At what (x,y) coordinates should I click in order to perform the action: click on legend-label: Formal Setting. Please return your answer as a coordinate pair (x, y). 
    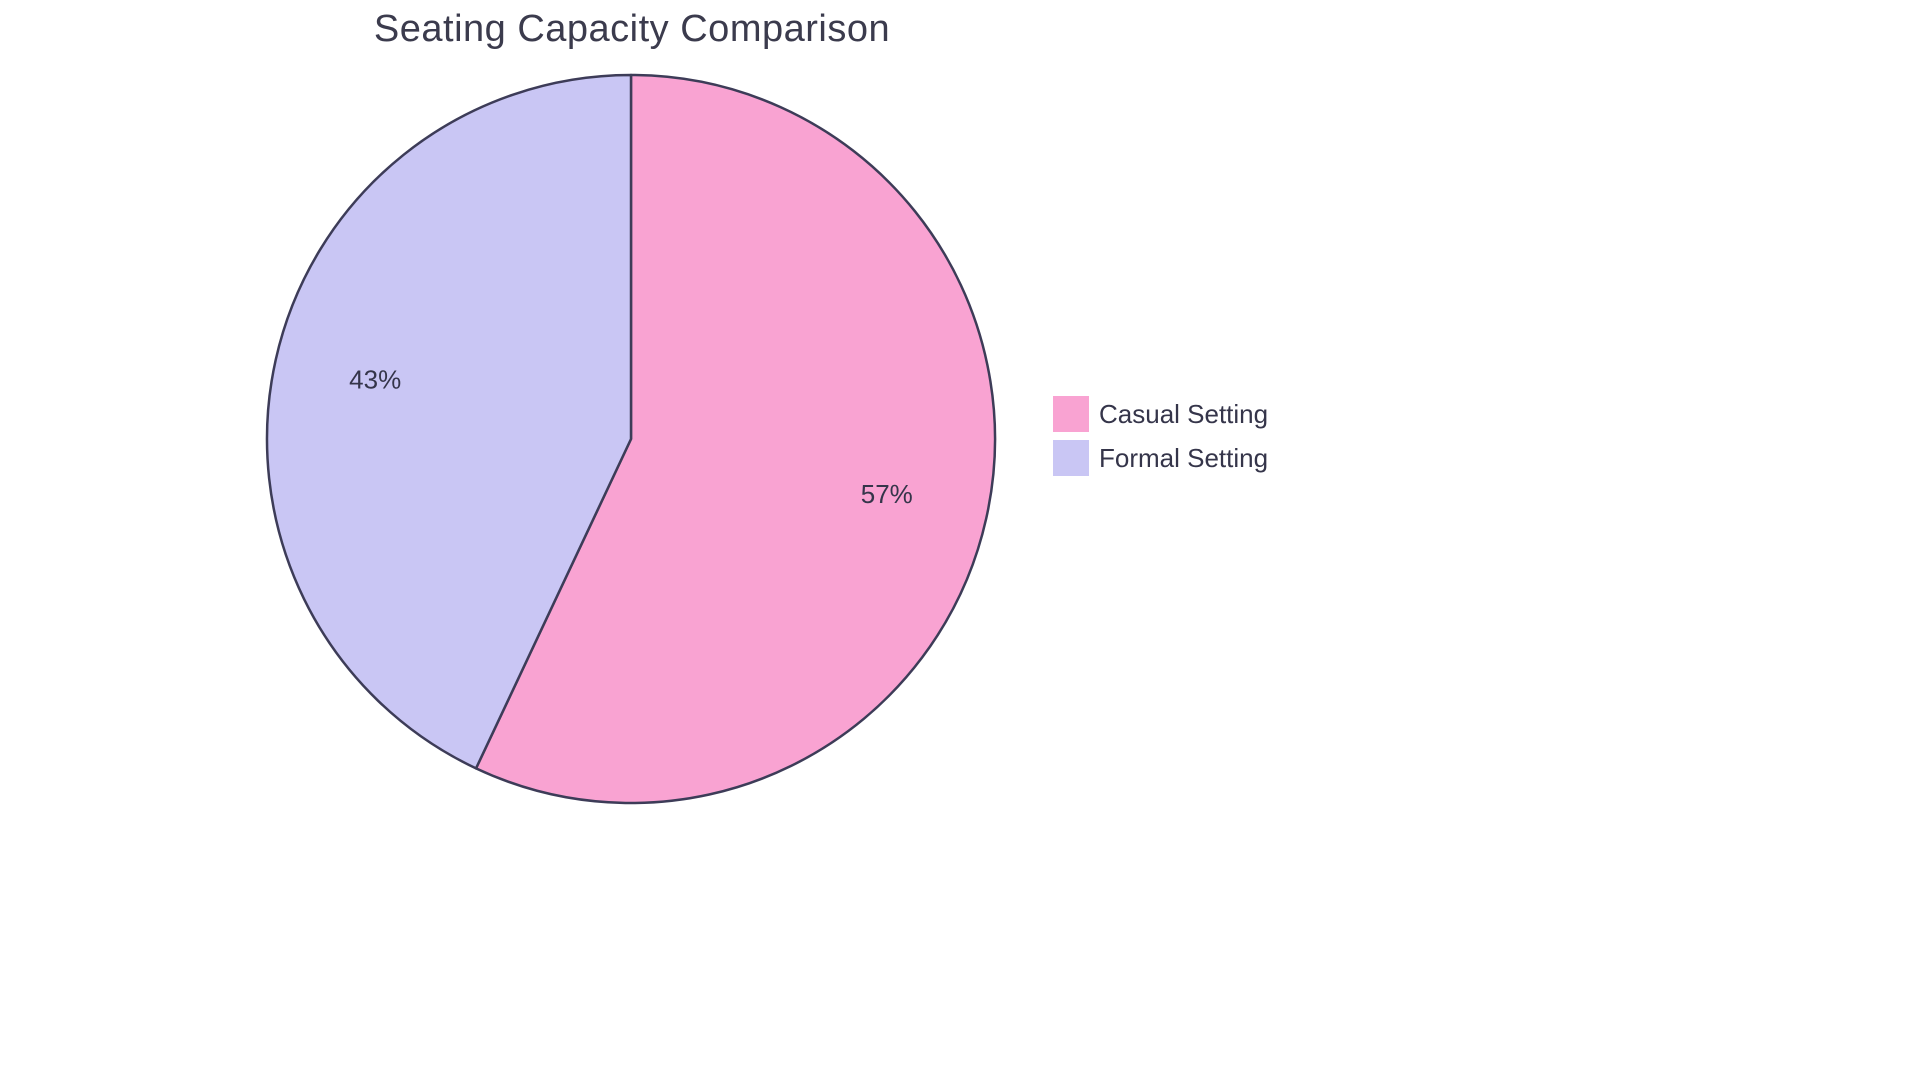
    Looking at the image, I should click on (1184, 457).